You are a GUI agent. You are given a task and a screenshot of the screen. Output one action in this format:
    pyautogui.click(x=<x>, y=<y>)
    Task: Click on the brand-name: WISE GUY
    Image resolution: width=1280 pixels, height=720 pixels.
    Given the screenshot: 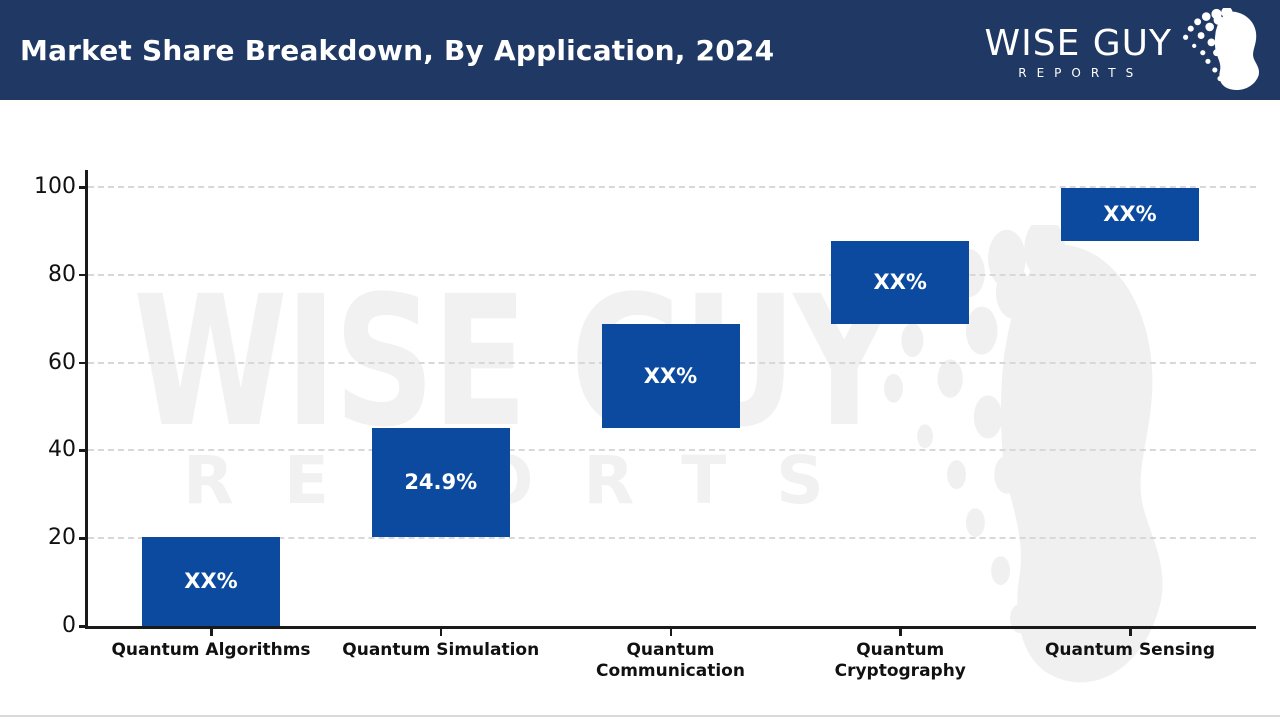 What is the action you would take?
    pyautogui.click(x=1078, y=43)
    